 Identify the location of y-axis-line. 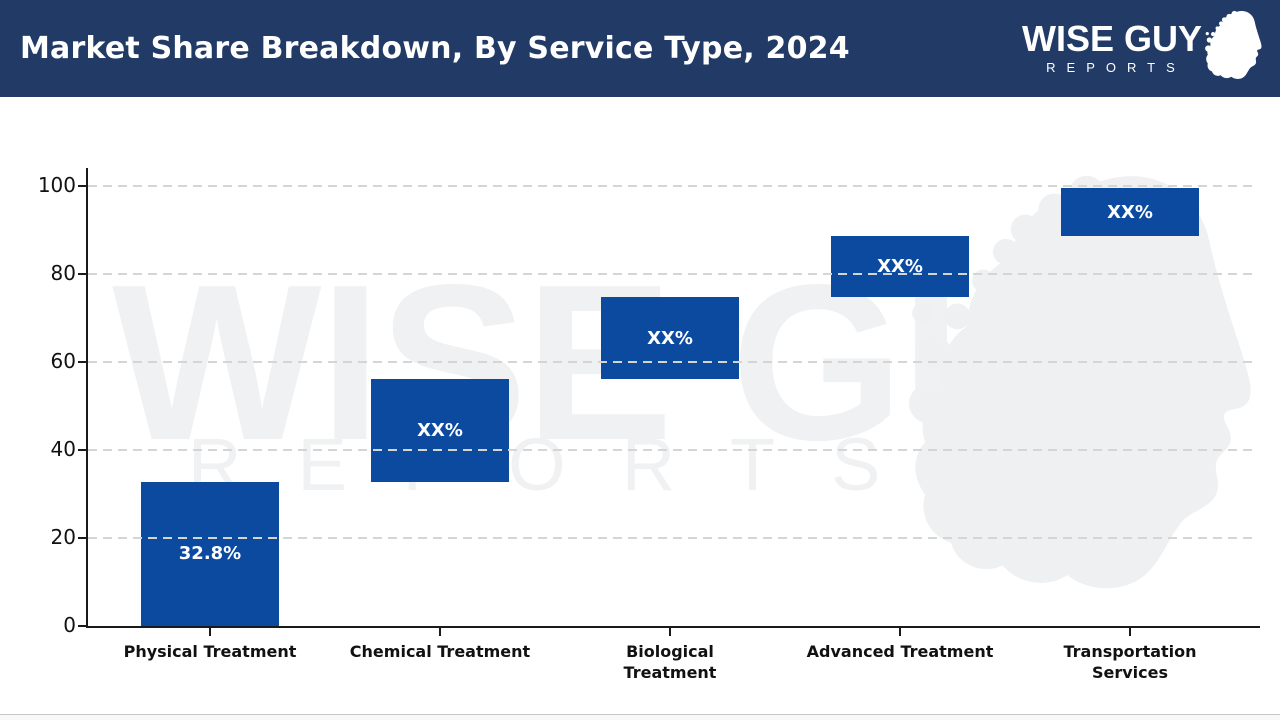
(87, 398).